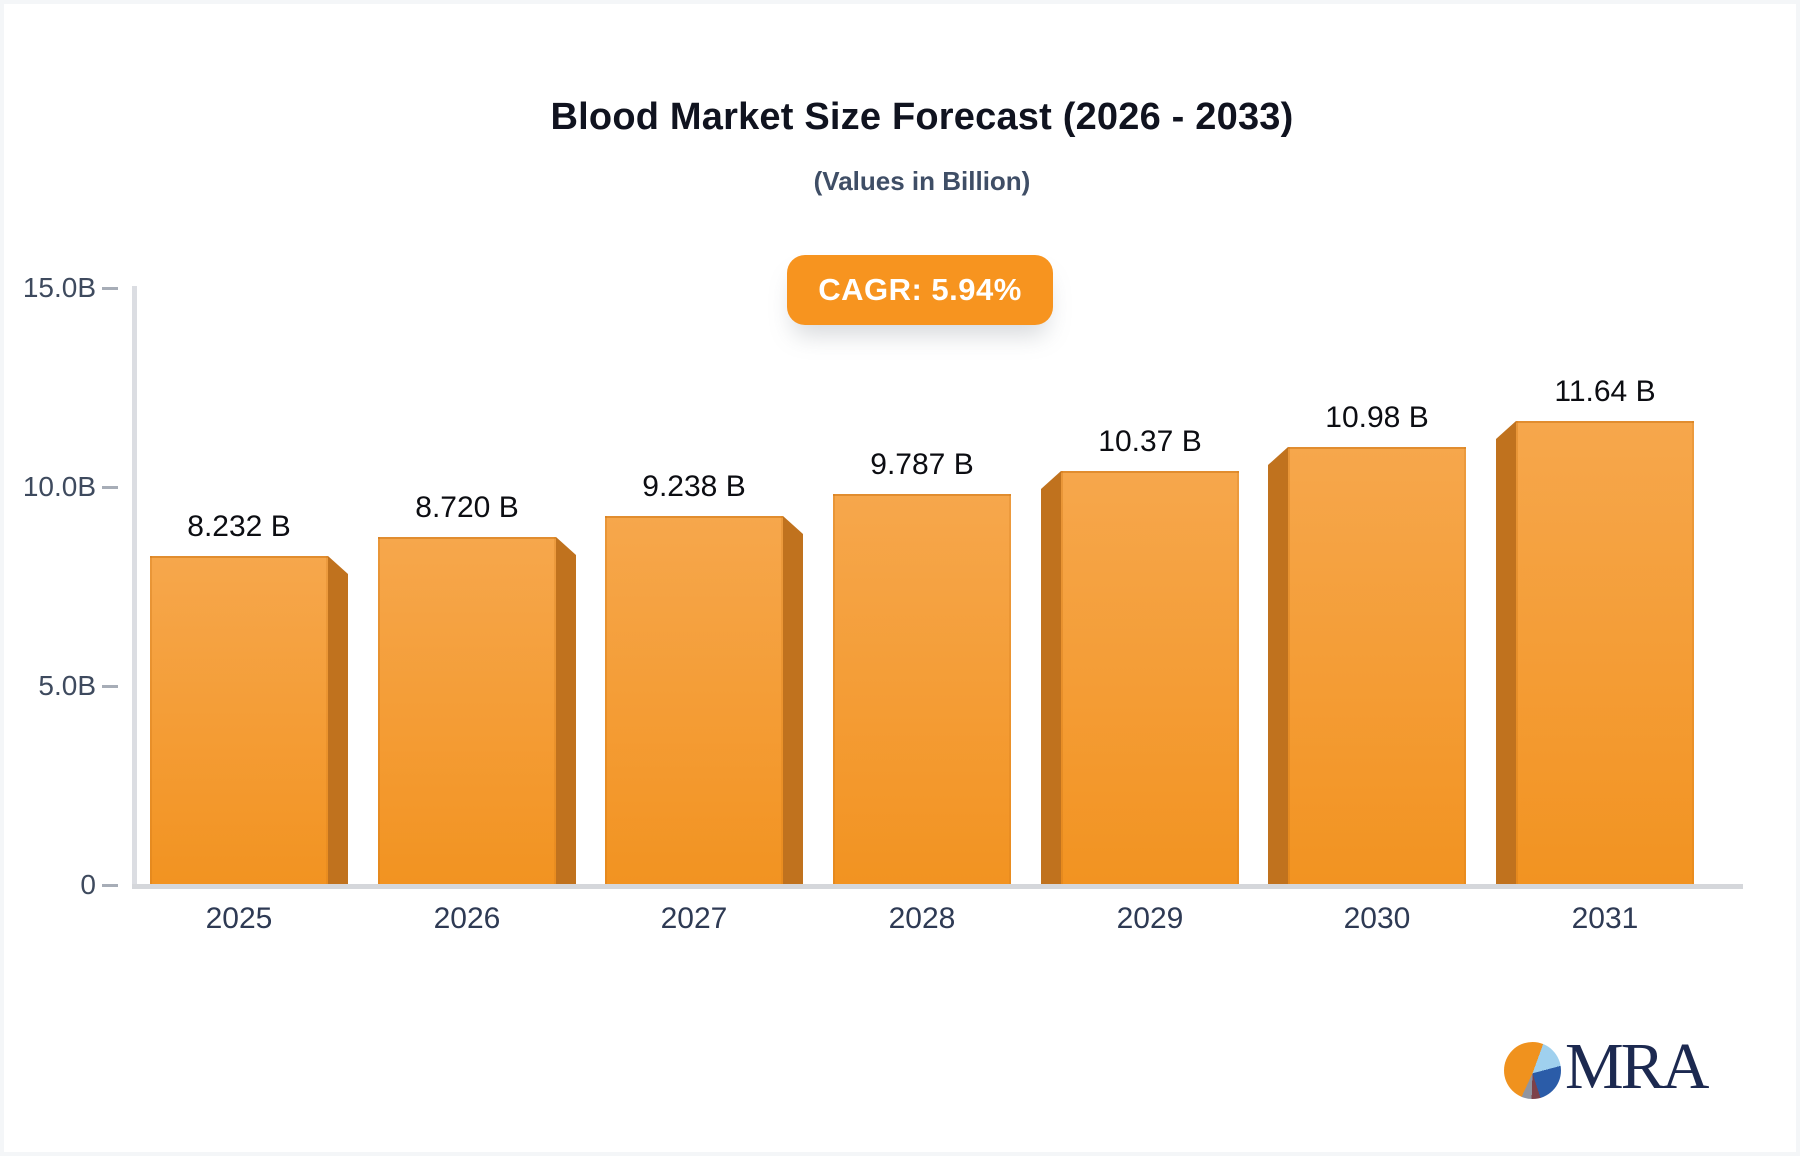  I want to click on bar-3d-side-2030, so click(1278, 665).